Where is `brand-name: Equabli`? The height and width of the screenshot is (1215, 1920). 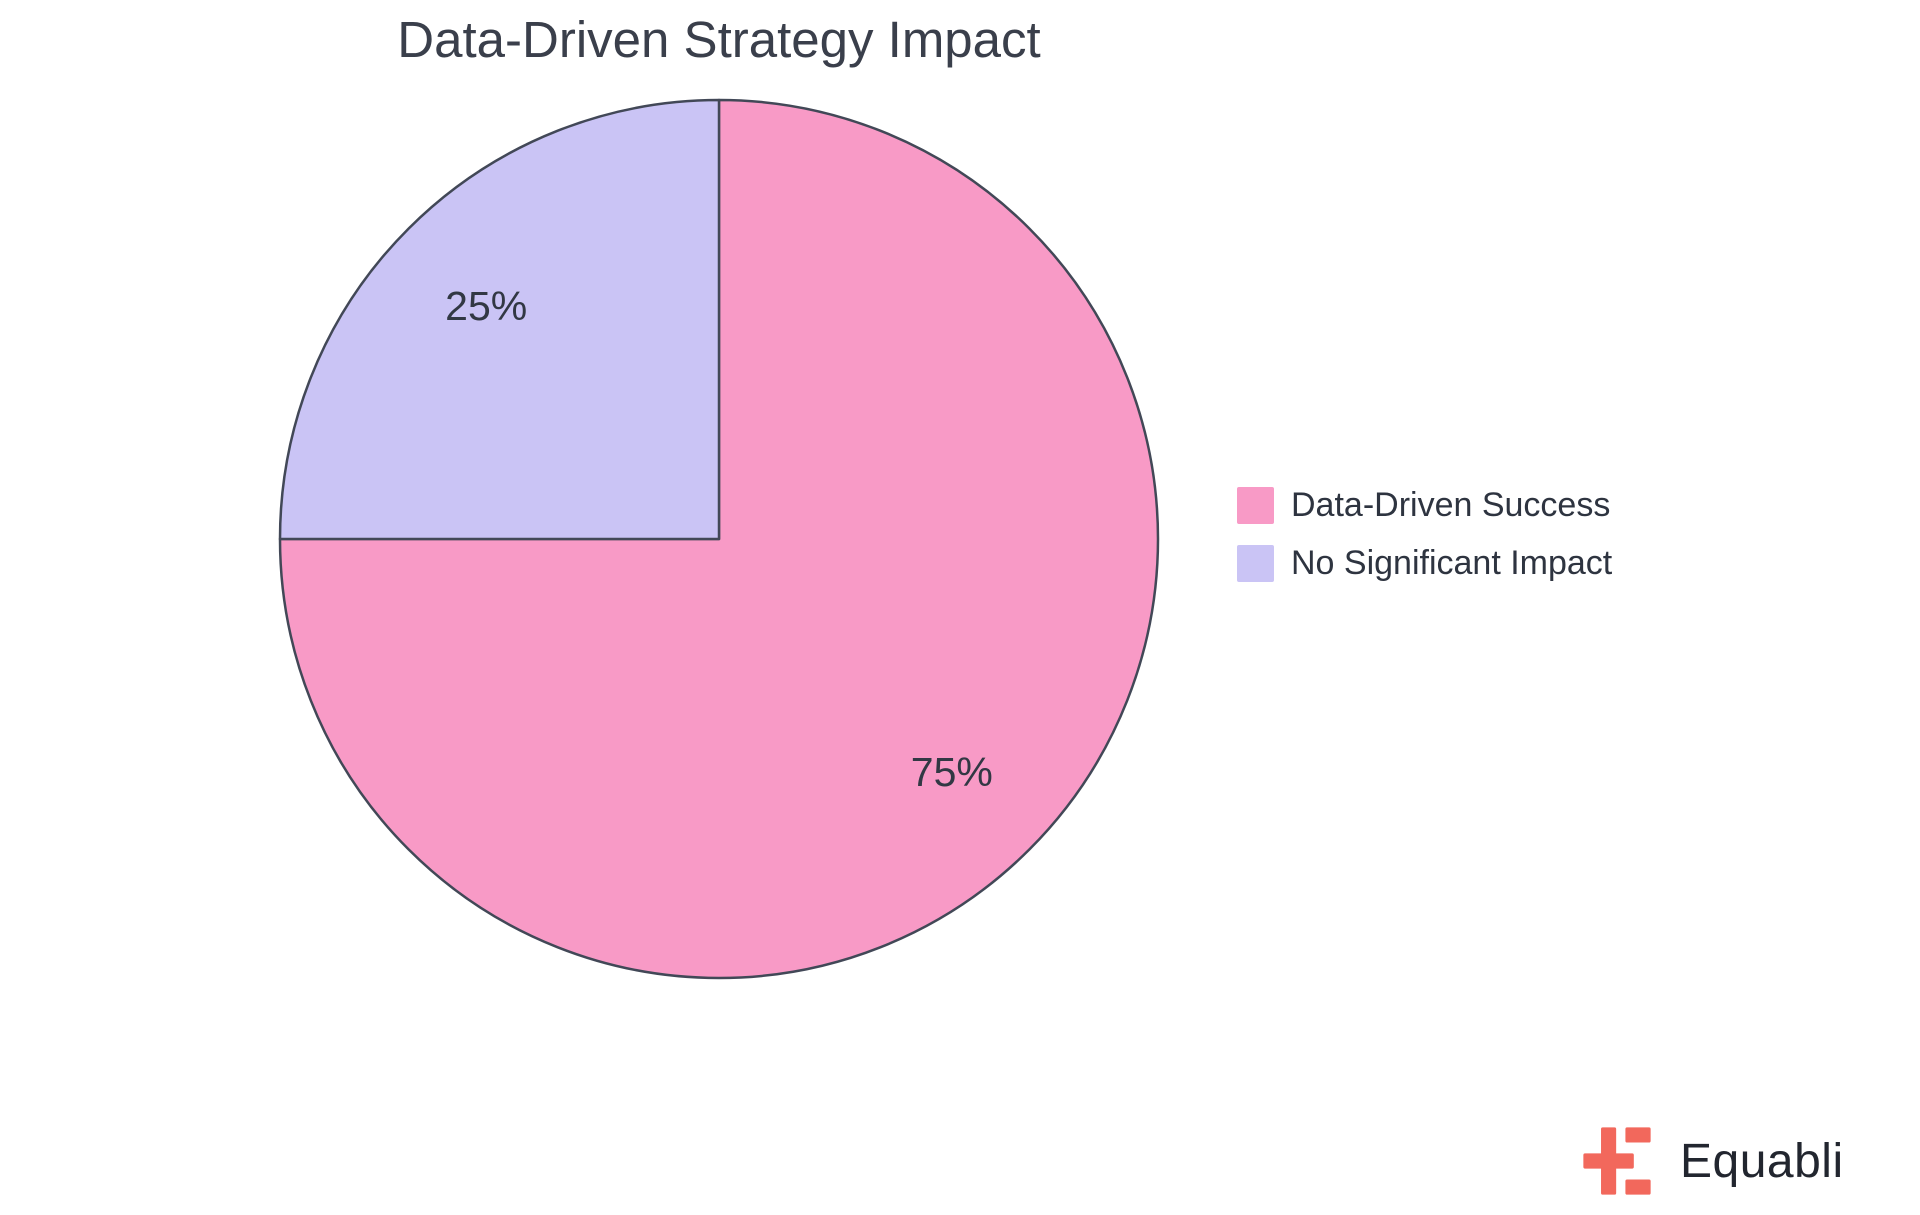
brand-name: Equabli is located at coordinates (1762, 1161).